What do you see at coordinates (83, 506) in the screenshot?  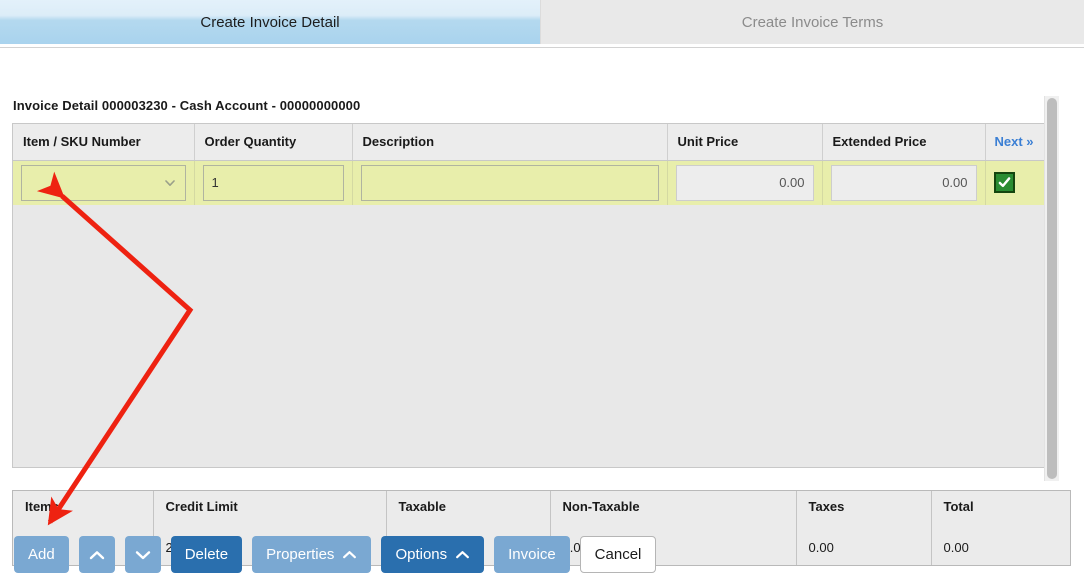 I see `summary-header-items: Items` at bounding box center [83, 506].